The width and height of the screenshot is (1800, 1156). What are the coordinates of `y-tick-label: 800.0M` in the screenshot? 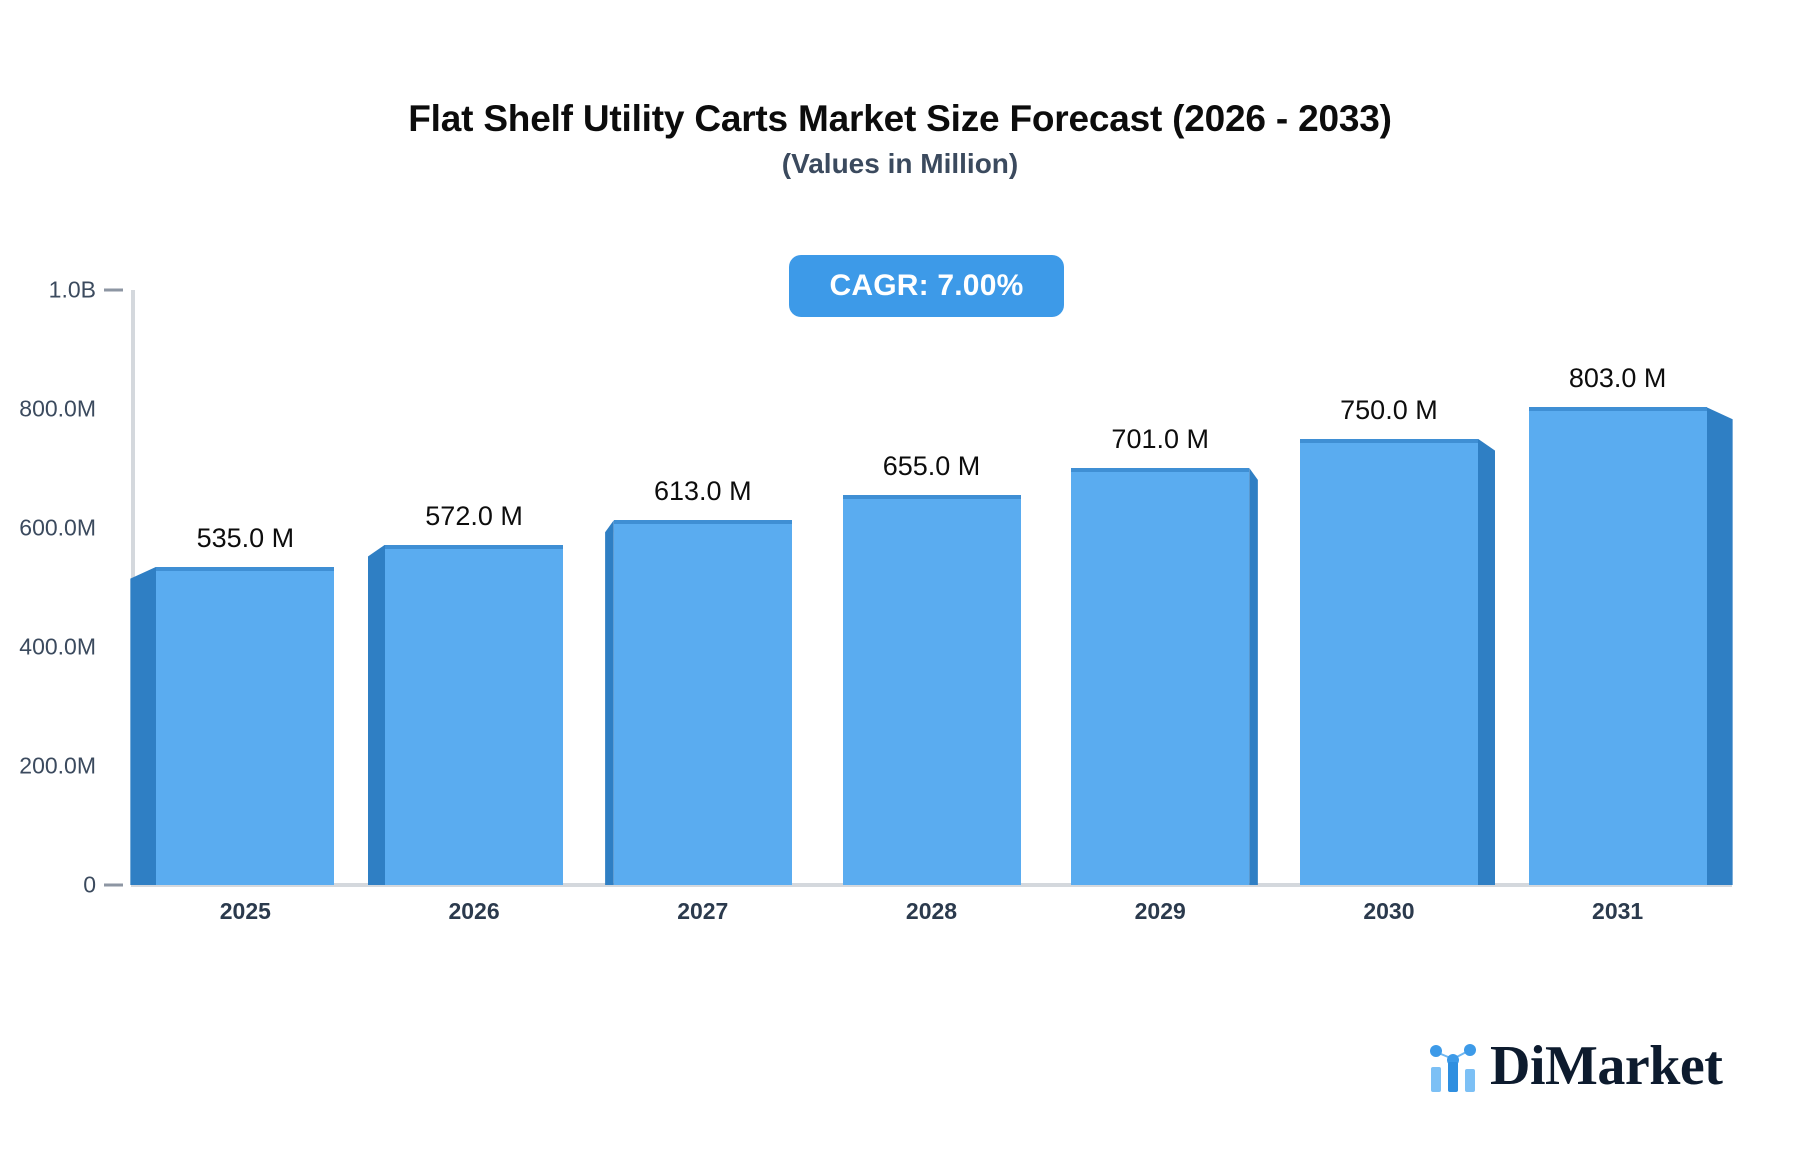 It's located at (57, 408).